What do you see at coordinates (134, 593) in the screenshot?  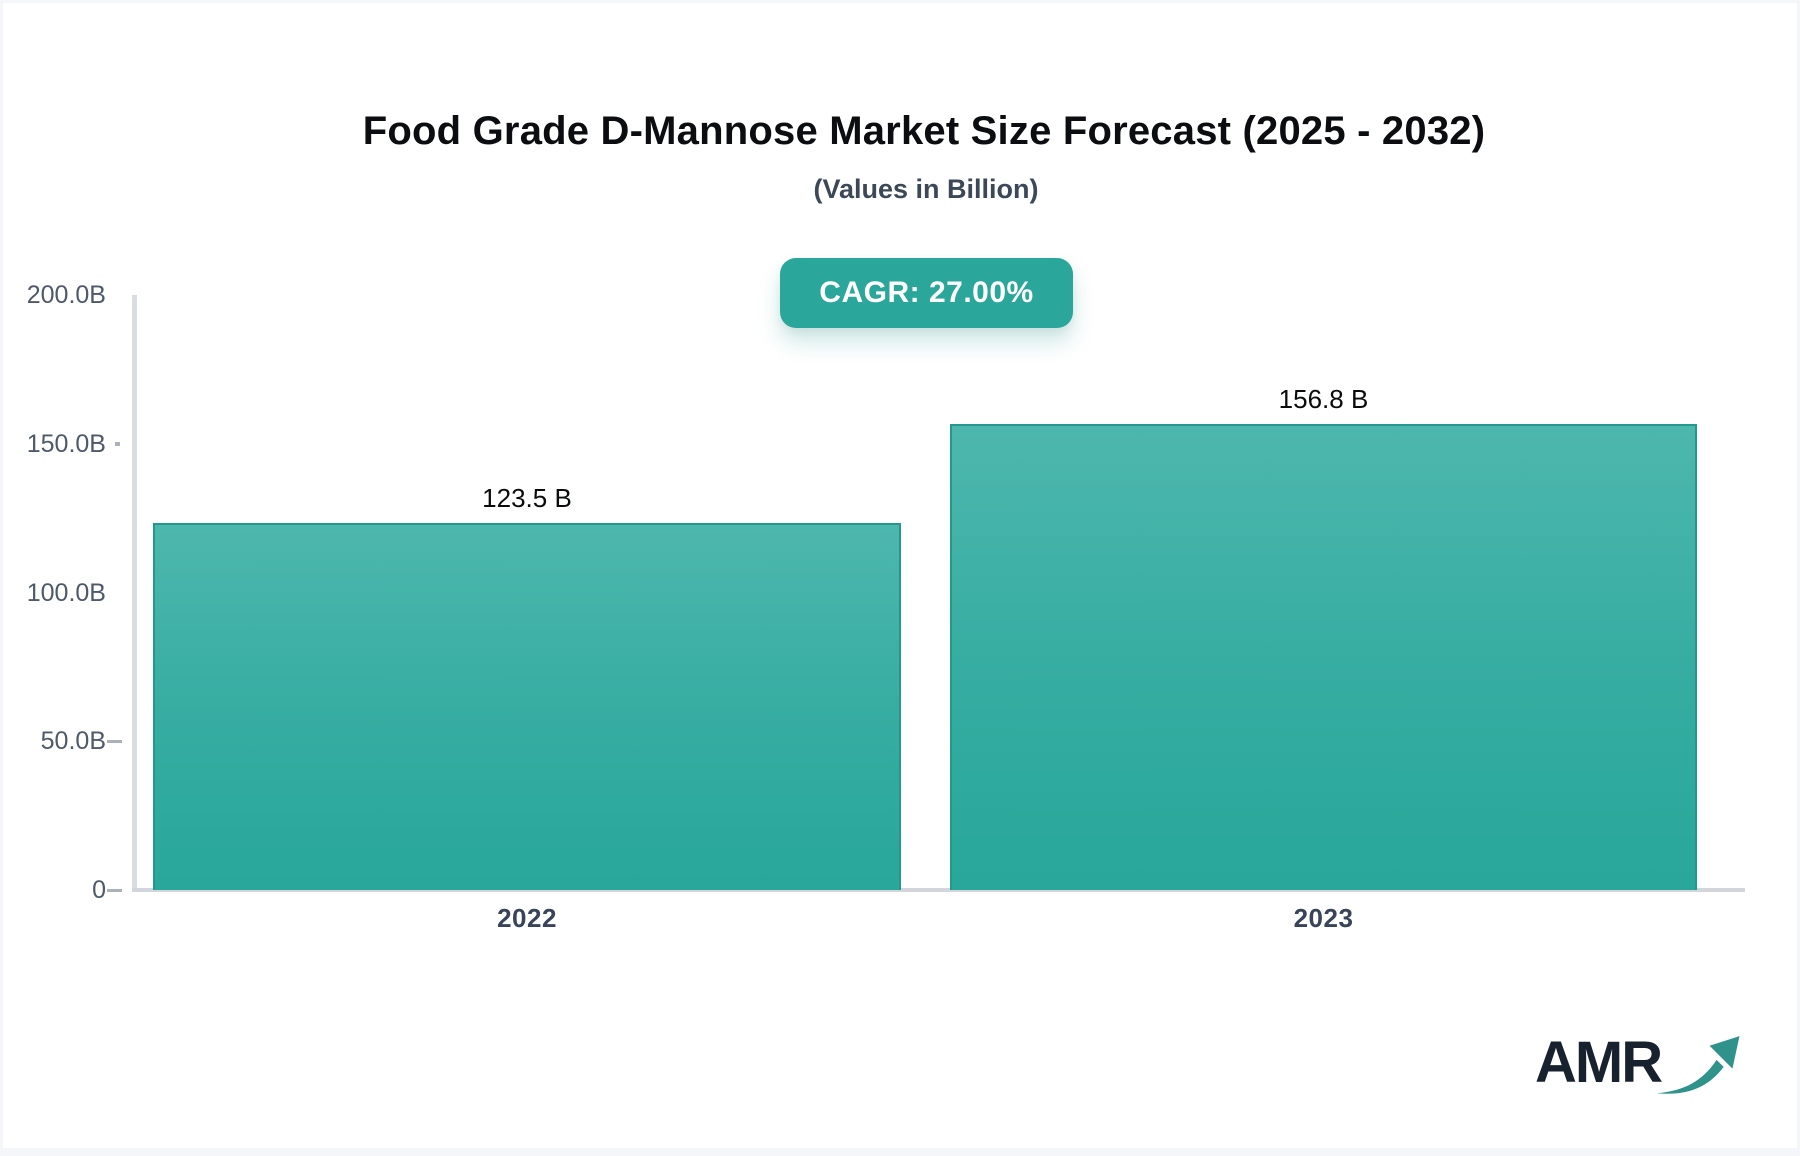 I see `y-axis-line` at bounding box center [134, 593].